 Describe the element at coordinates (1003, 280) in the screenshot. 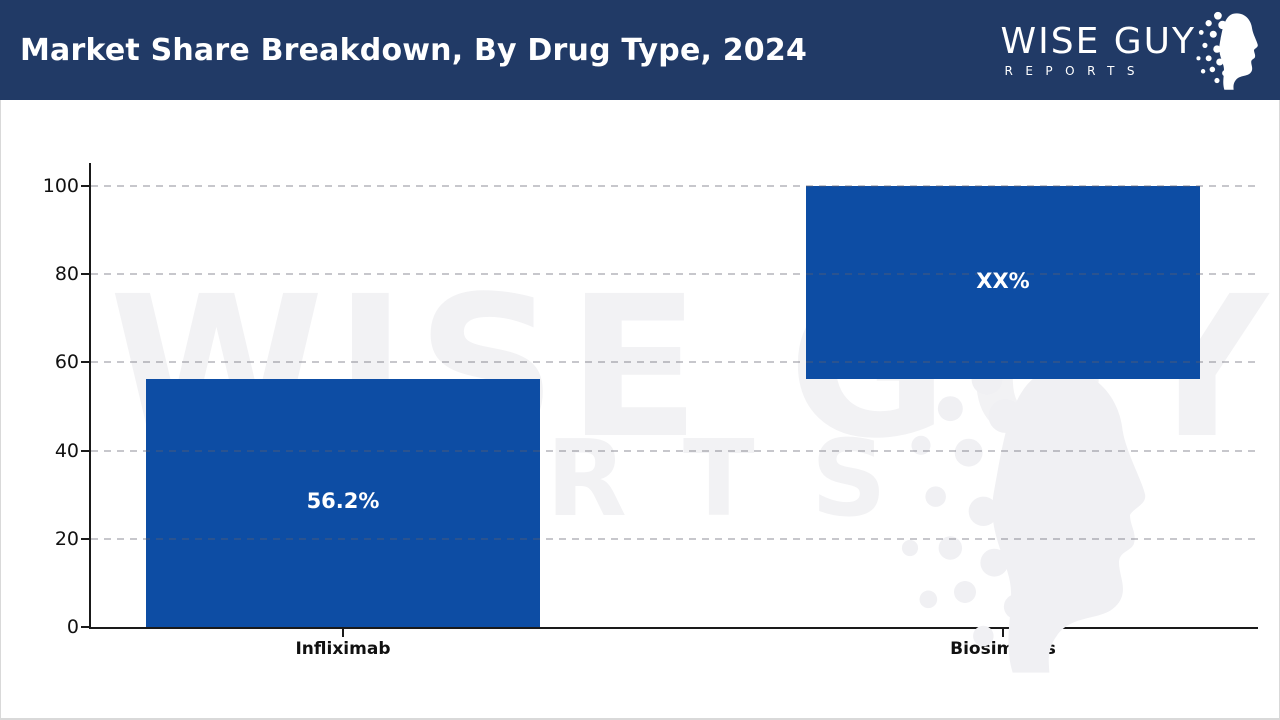

I see `bar-value-label: XX%` at that location.